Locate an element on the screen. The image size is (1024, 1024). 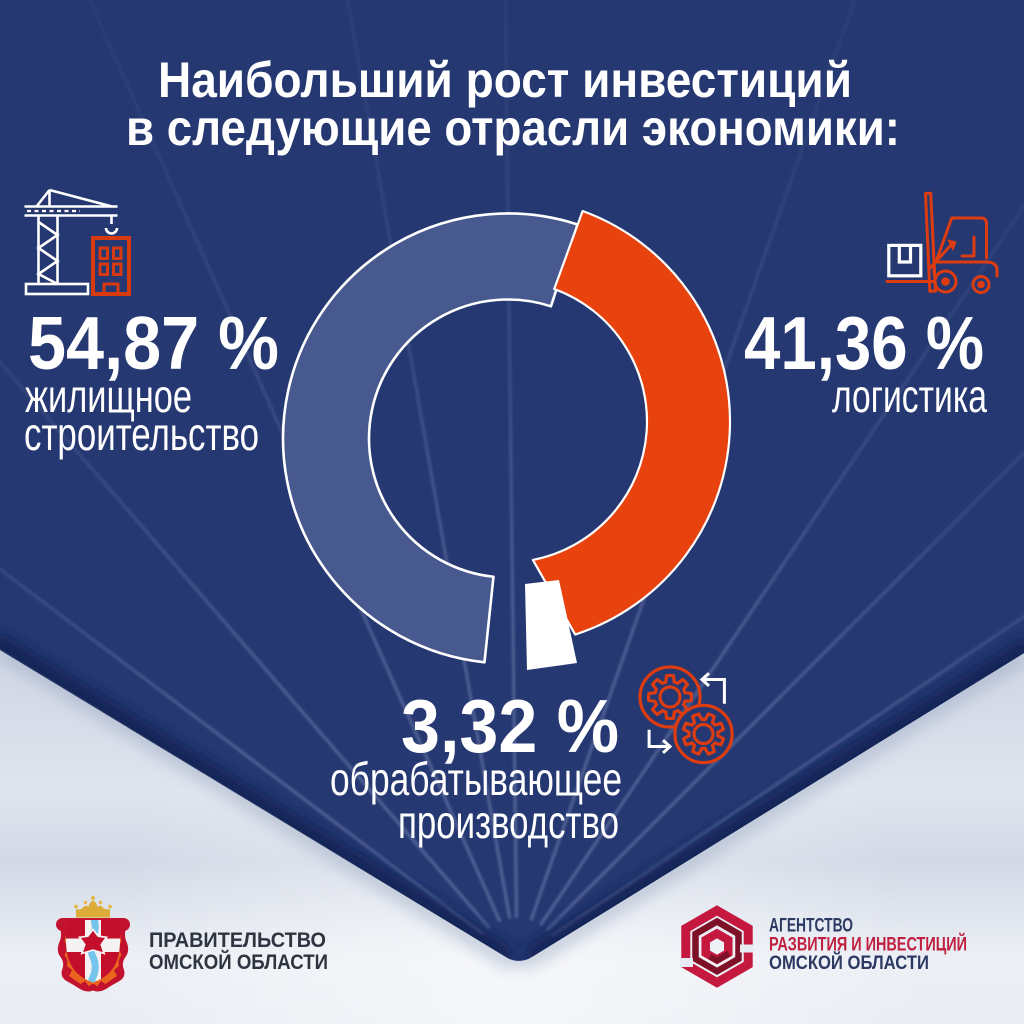
svg-text: в следующие отрасли экономики: is located at coordinates (513, 128).